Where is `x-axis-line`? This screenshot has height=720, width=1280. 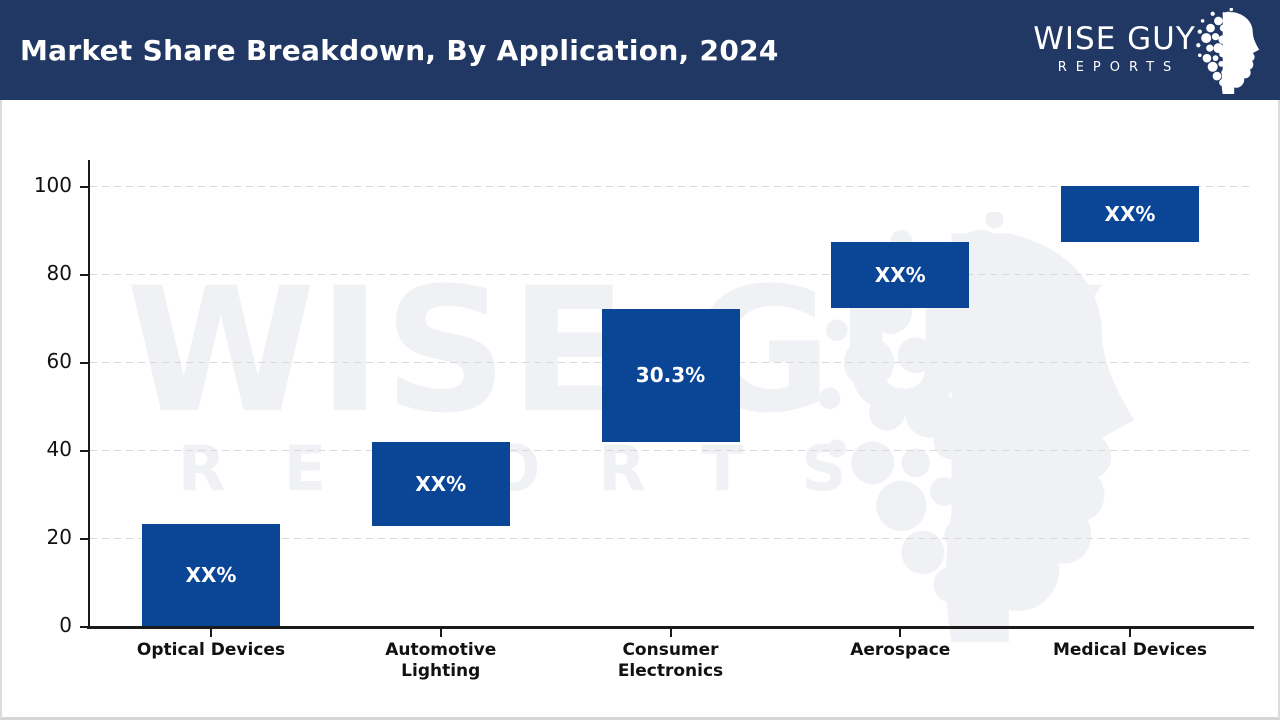
x-axis-line is located at coordinates (670, 627).